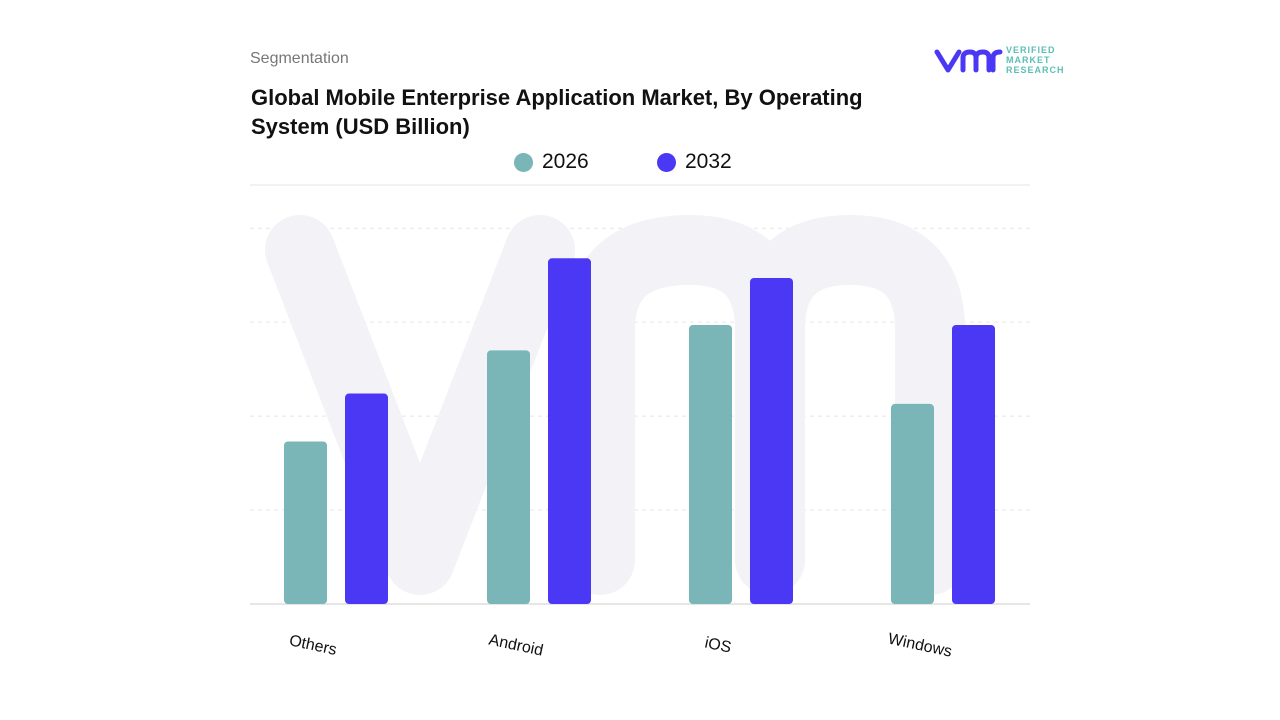 Image resolution: width=1280 pixels, height=720 pixels. I want to click on brand-mark-icon, so click(968, 61).